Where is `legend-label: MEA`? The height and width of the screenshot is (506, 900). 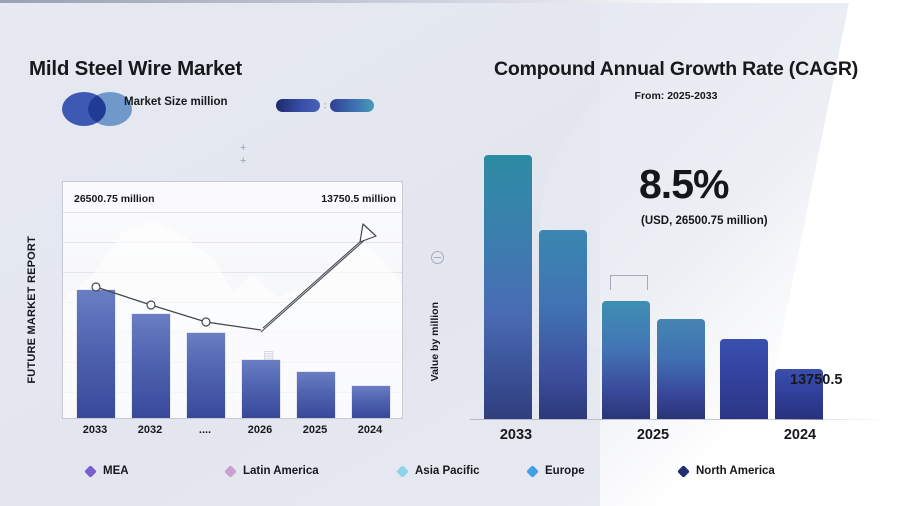
legend-label: MEA is located at coordinates (116, 471).